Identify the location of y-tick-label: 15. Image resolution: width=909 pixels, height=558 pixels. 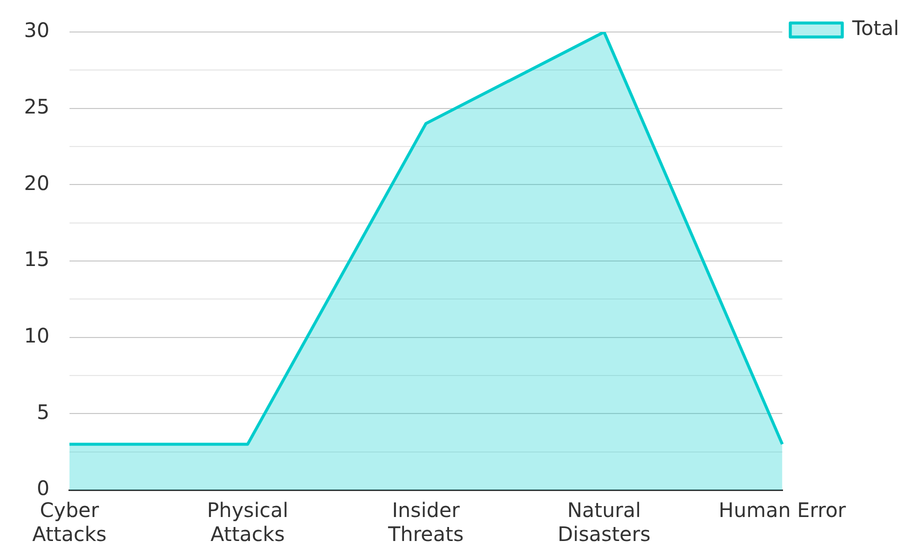
(37, 259).